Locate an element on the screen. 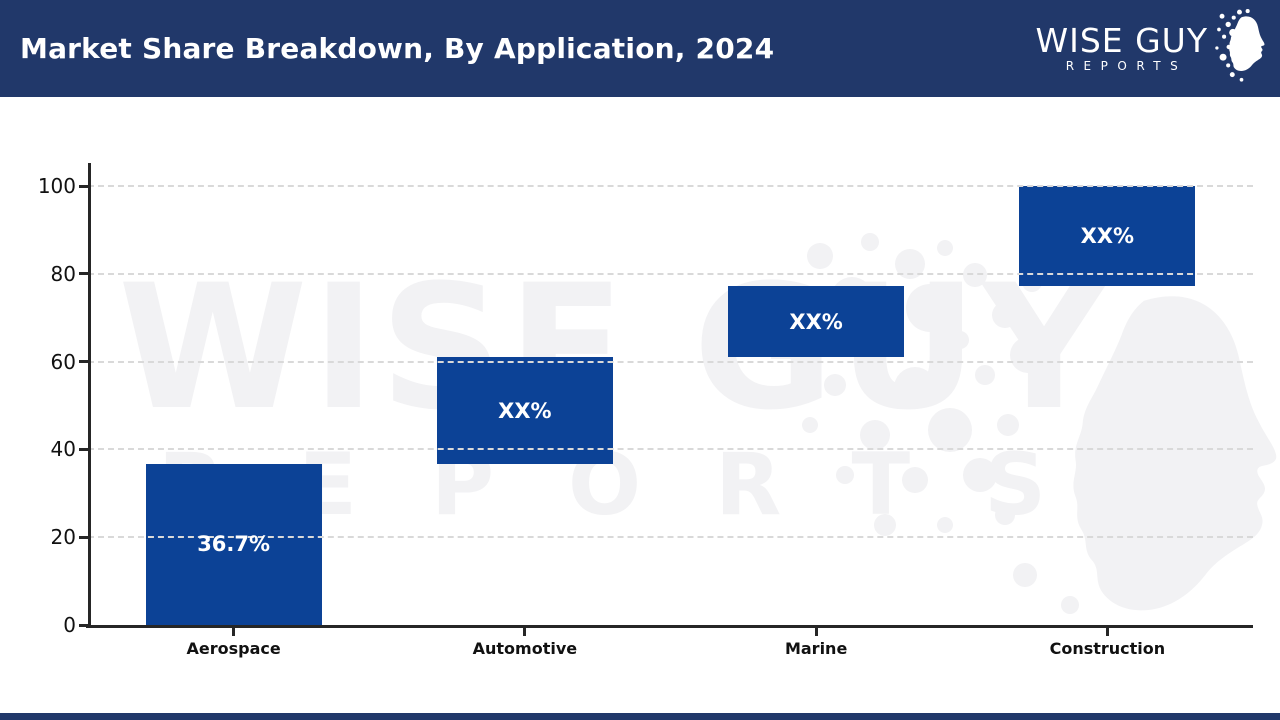 This screenshot has height=720, width=1280. wiseguy-head-icon is located at coordinates (1240, 45).